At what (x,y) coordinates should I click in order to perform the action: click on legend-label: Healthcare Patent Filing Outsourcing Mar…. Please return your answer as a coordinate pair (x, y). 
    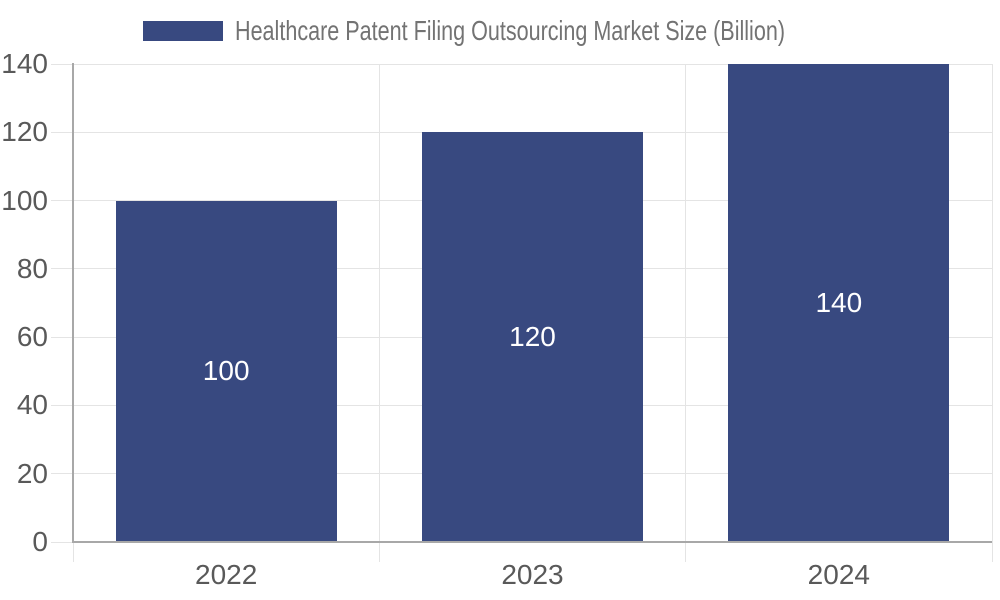
    Looking at the image, I should click on (510, 30).